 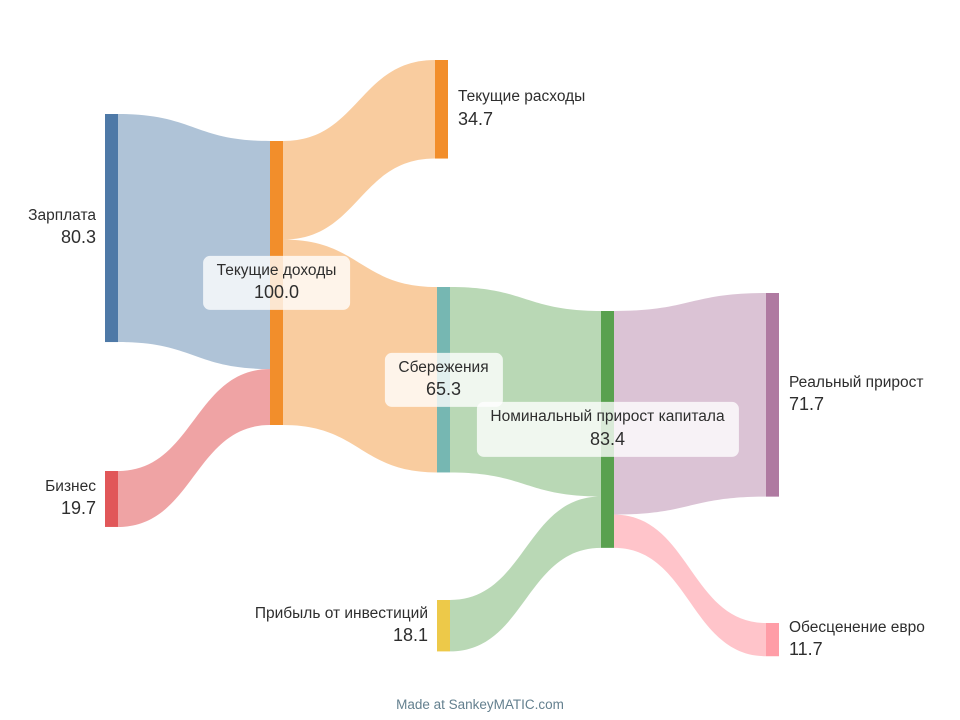 What do you see at coordinates (276, 292) in the screenshot?
I see `label-tek_dohody-value: 100.0` at bounding box center [276, 292].